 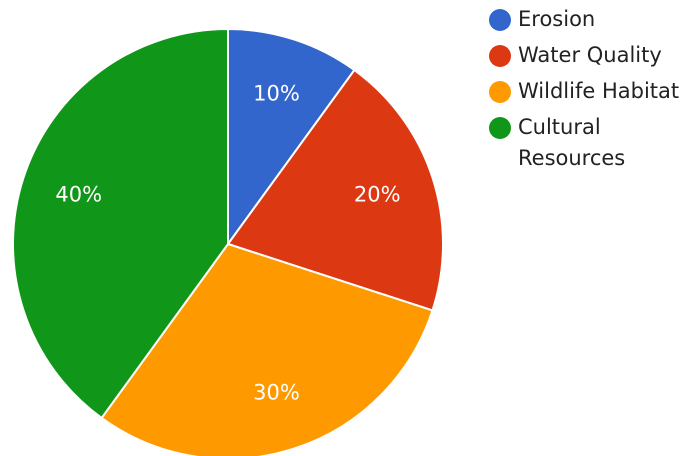 I want to click on legend-label-wildlife-habitat: Wildlife Habitat, so click(x=598, y=91).